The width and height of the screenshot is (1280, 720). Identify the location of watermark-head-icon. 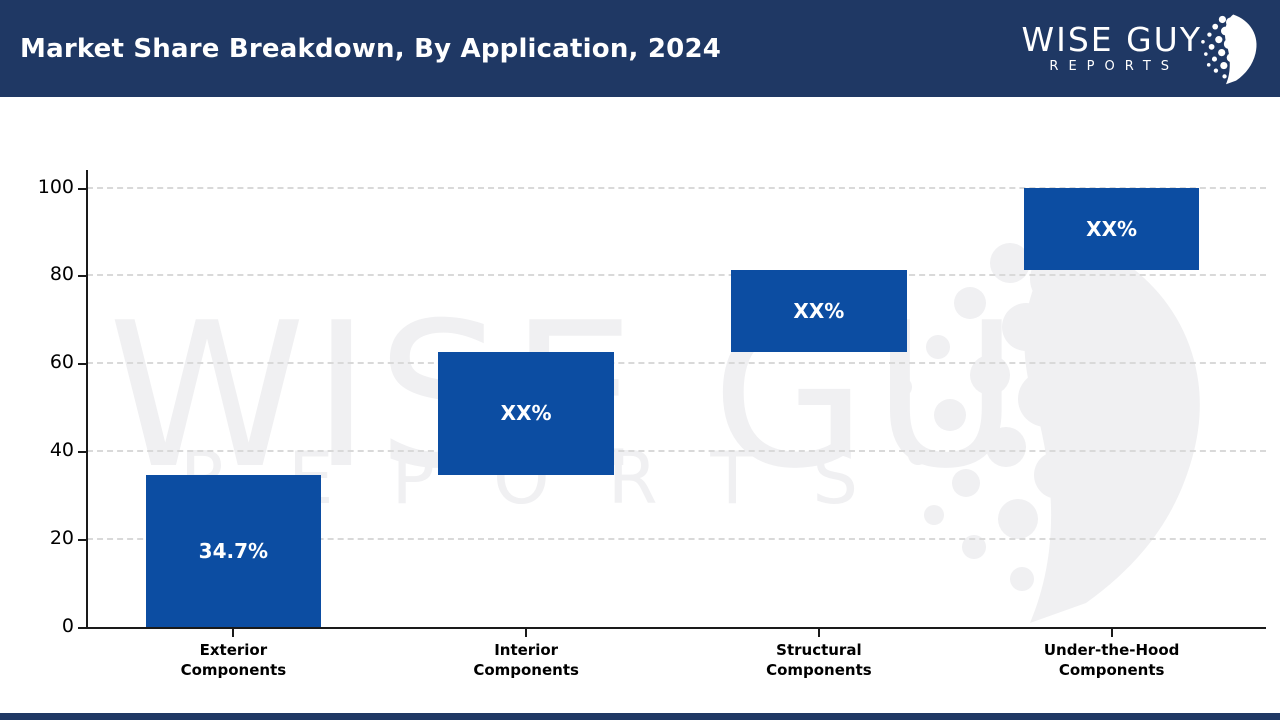
(1046, 429).